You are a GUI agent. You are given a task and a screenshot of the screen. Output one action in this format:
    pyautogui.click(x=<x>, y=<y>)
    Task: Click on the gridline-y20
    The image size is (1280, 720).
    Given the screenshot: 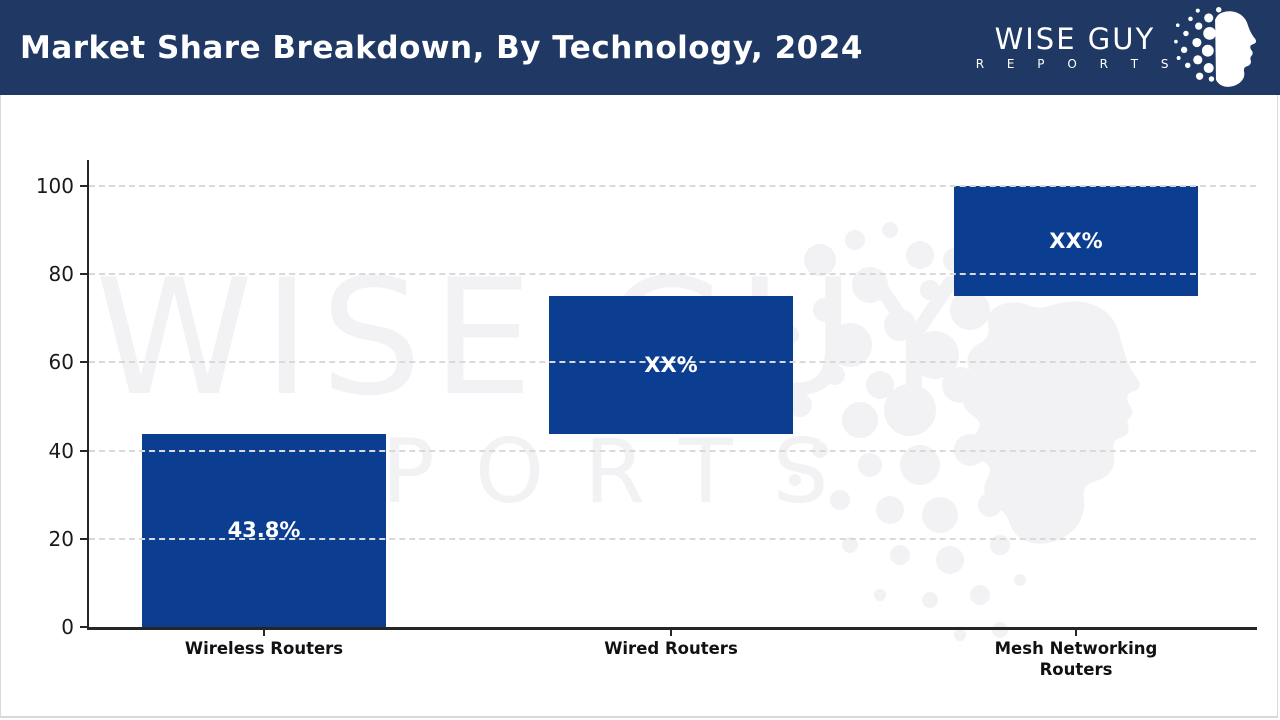 What is the action you would take?
    pyautogui.click(x=672, y=538)
    